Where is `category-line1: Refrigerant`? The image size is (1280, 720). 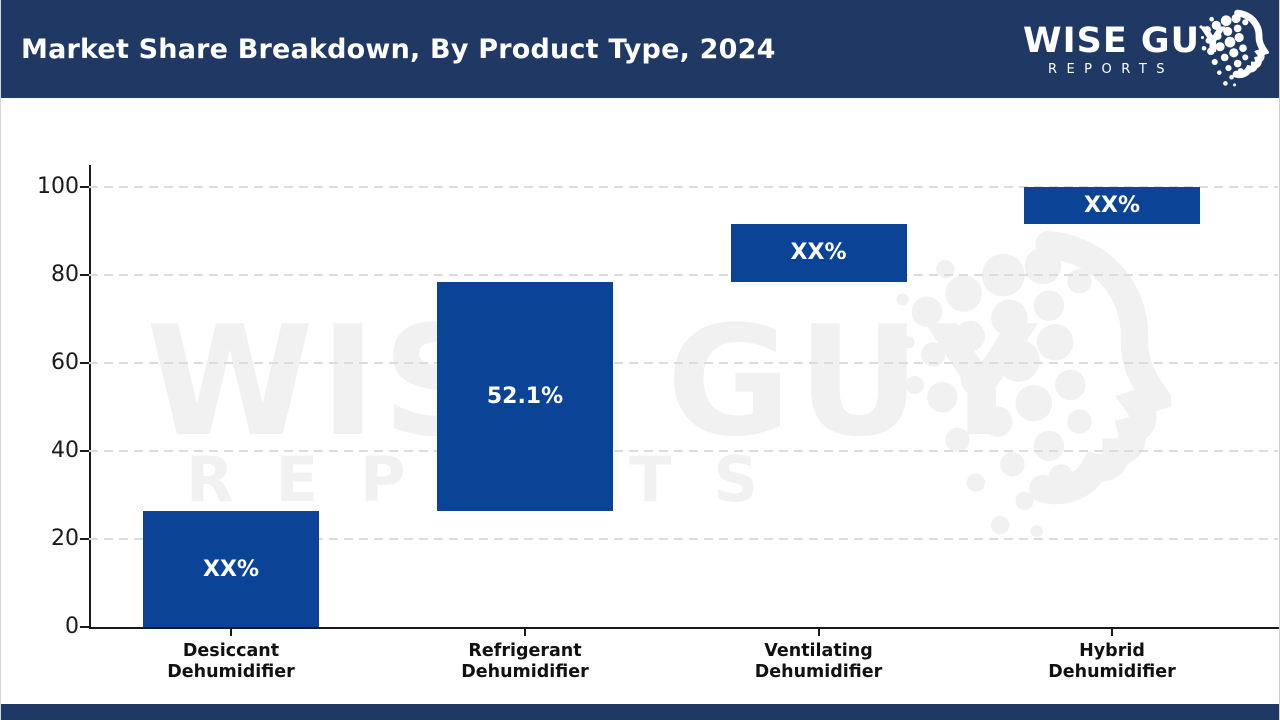
category-line1: Refrigerant is located at coordinates (525, 651).